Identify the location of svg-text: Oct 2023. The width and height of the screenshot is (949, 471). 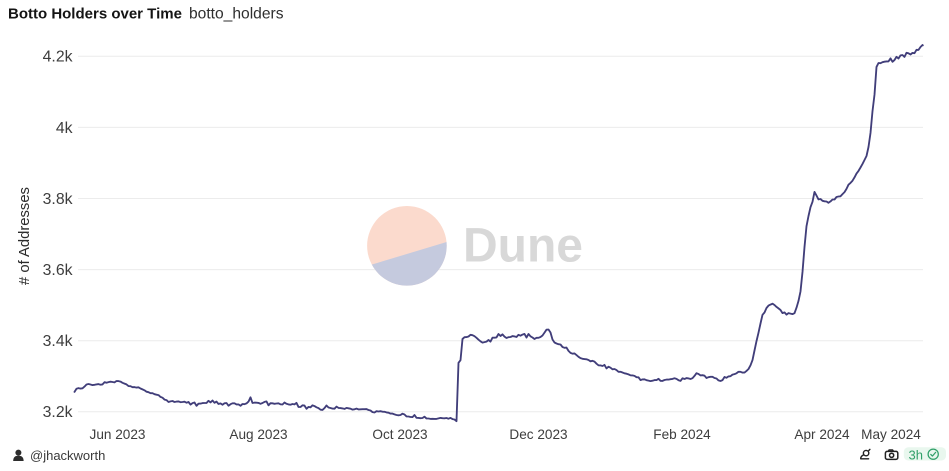
(399, 434).